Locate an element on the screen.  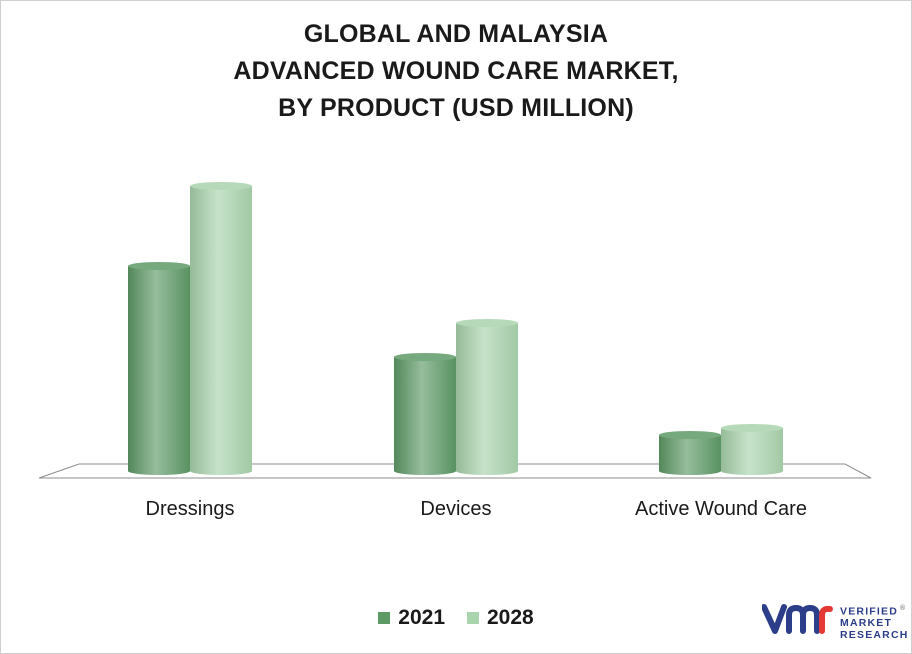
category-labels: Dressings Devices Active Wound Care is located at coordinates (476, 509).